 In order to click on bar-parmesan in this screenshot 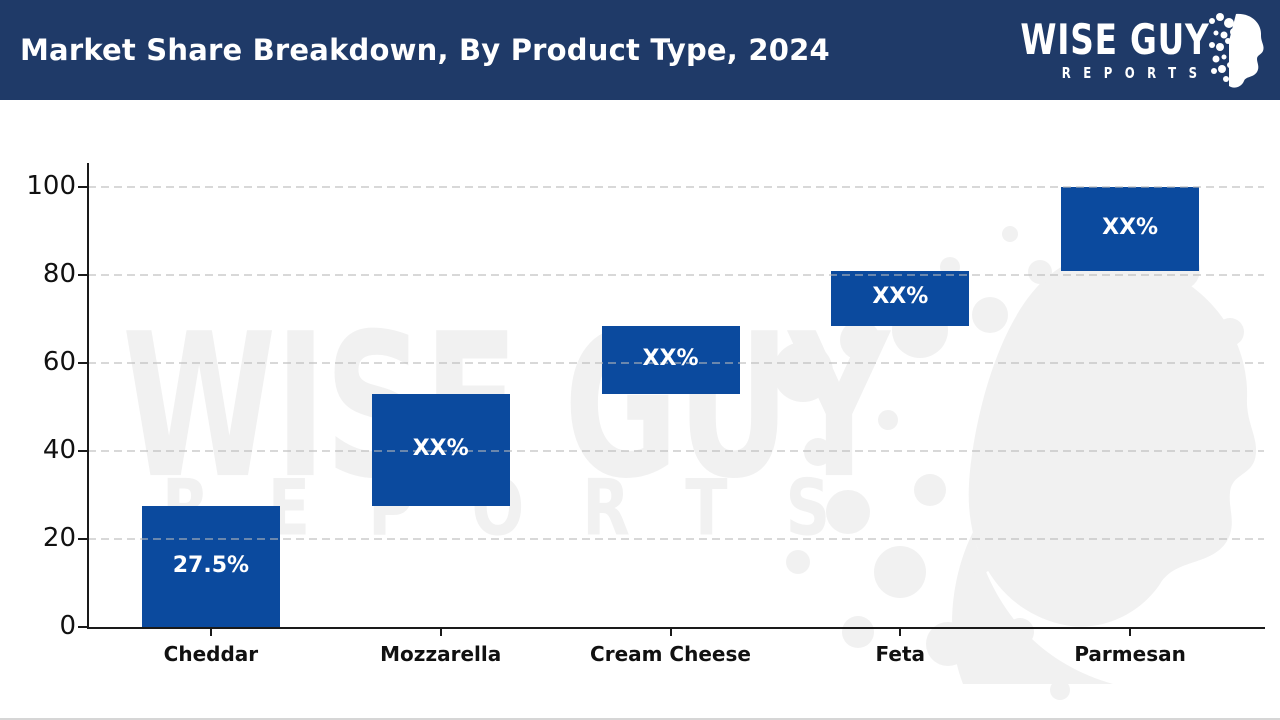, I will do `click(1130, 229)`.